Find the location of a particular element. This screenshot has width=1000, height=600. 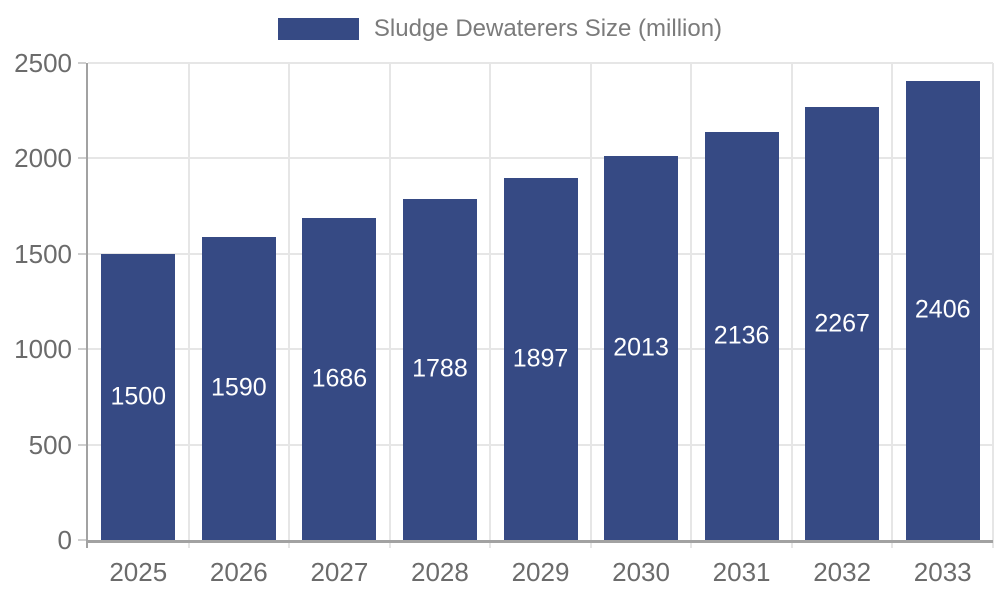

bar-2032: 2267 is located at coordinates (842, 323).